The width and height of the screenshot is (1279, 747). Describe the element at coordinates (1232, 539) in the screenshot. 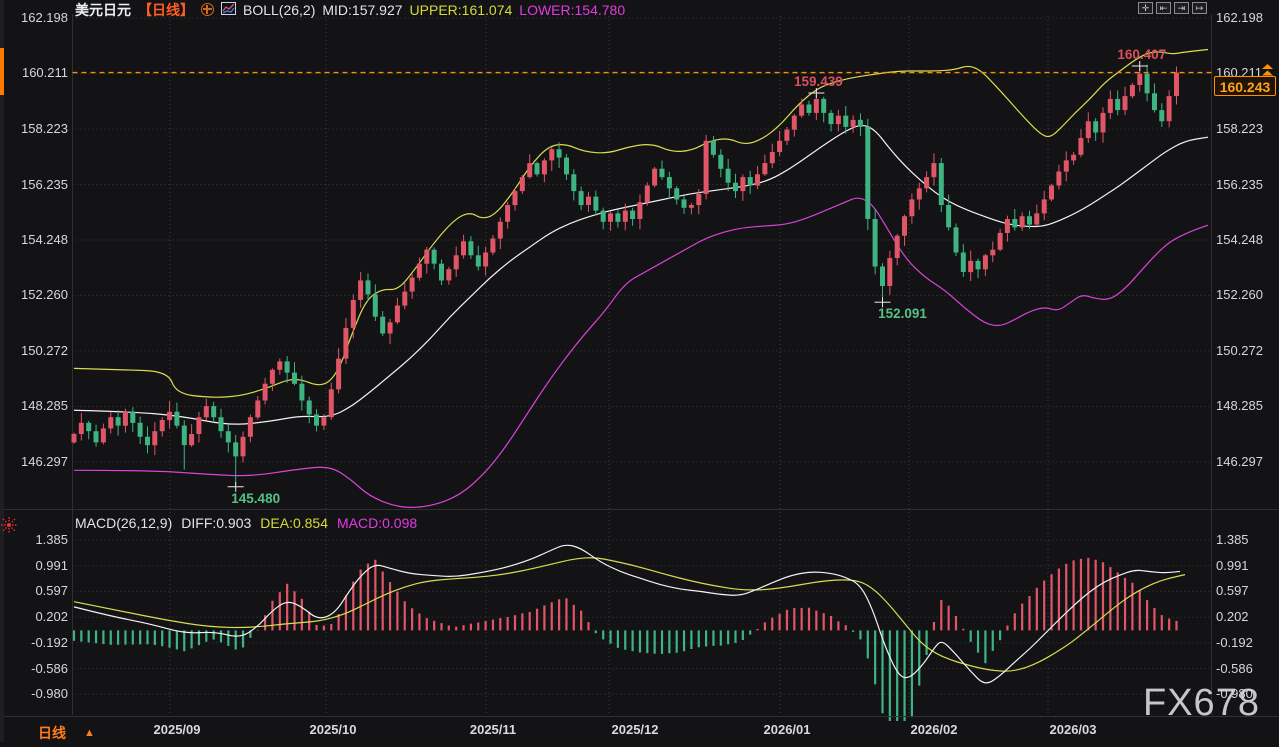

I see `macd-axis-label-right: 1.385` at that location.